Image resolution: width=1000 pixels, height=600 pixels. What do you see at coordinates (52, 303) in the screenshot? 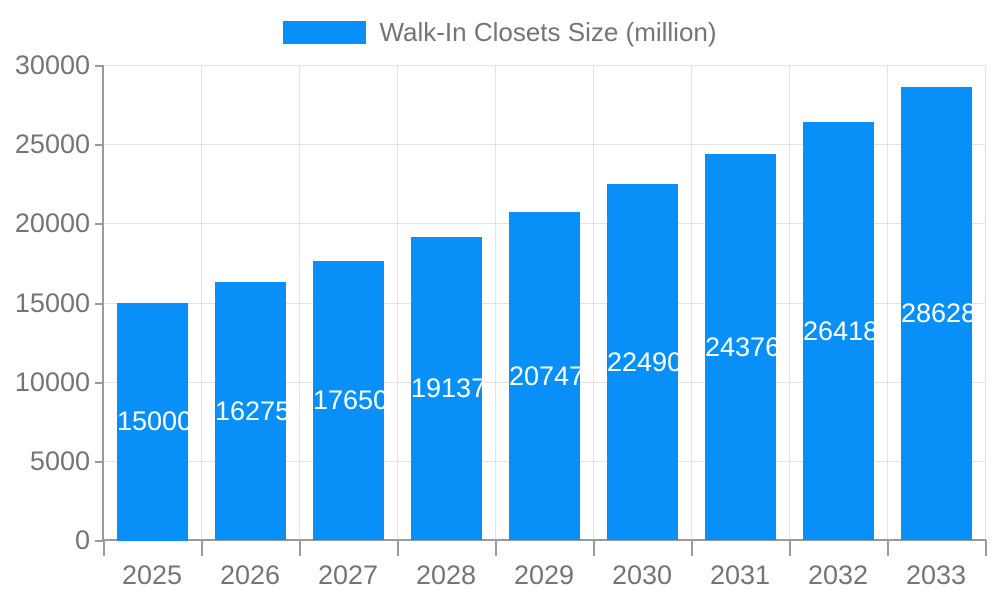
I see `y-axis-tick-label: 15000` at bounding box center [52, 303].